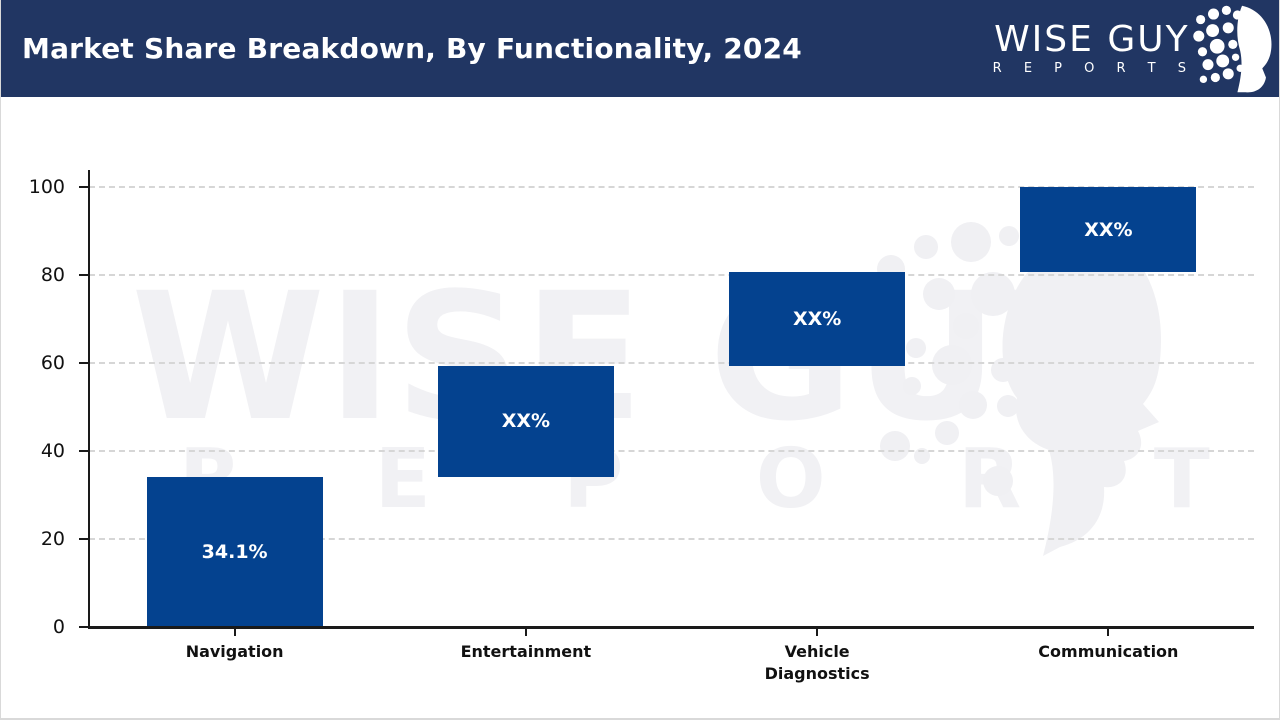  I want to click on x-axis-category-label: Navigation, so click(234, 651).